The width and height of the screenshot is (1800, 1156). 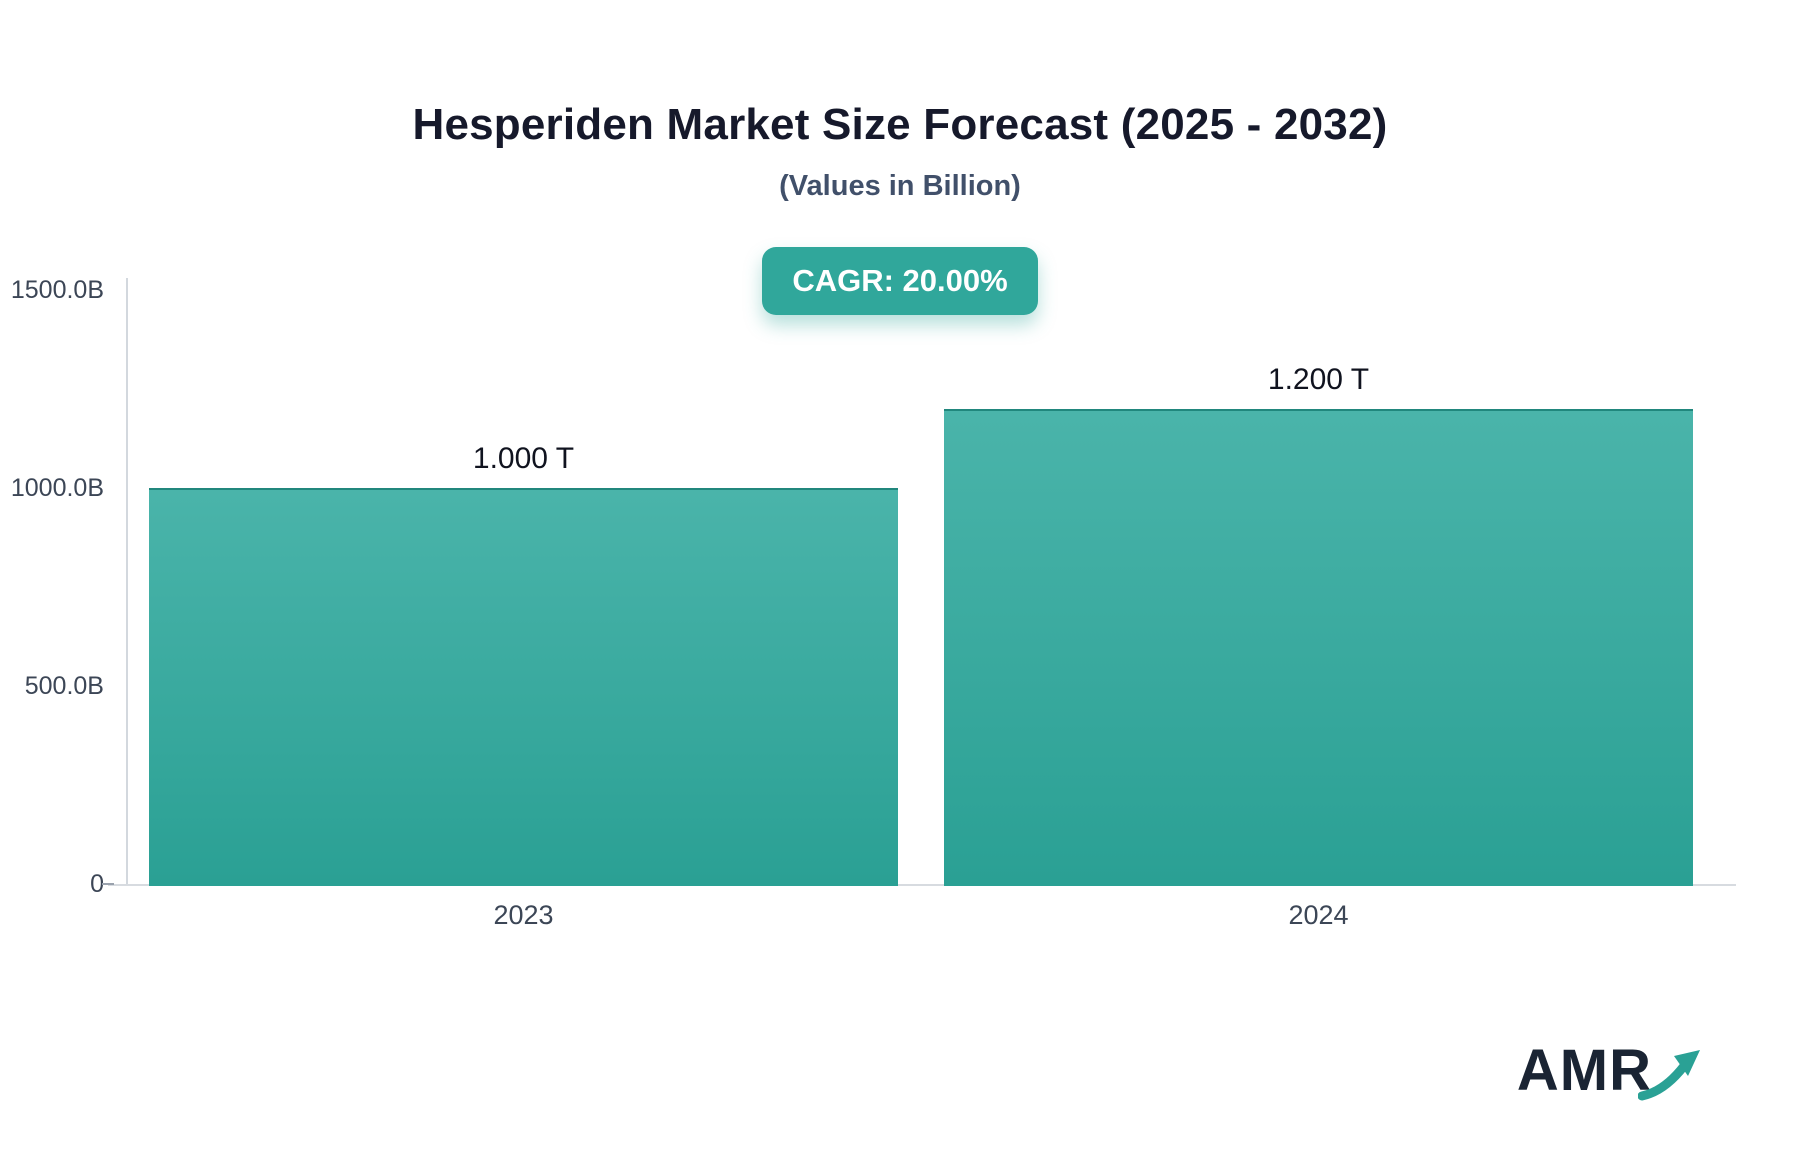 What do you see at coordinates (523, 915) in the screenshot?
I see `x-category-label: 2023` at bounding box center [523, 915].